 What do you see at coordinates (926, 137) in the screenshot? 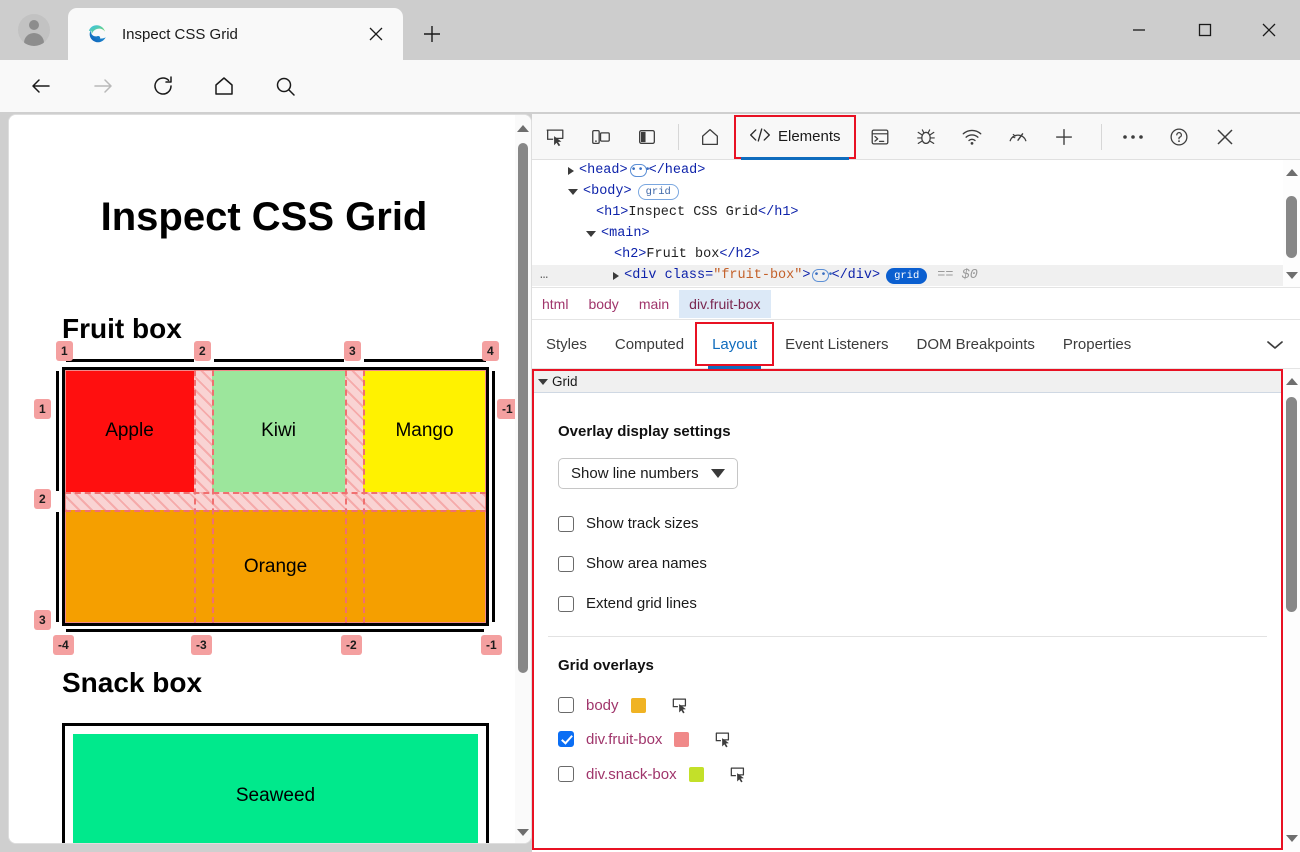
I see `debugger-icon` at bounding box center [926, 137].